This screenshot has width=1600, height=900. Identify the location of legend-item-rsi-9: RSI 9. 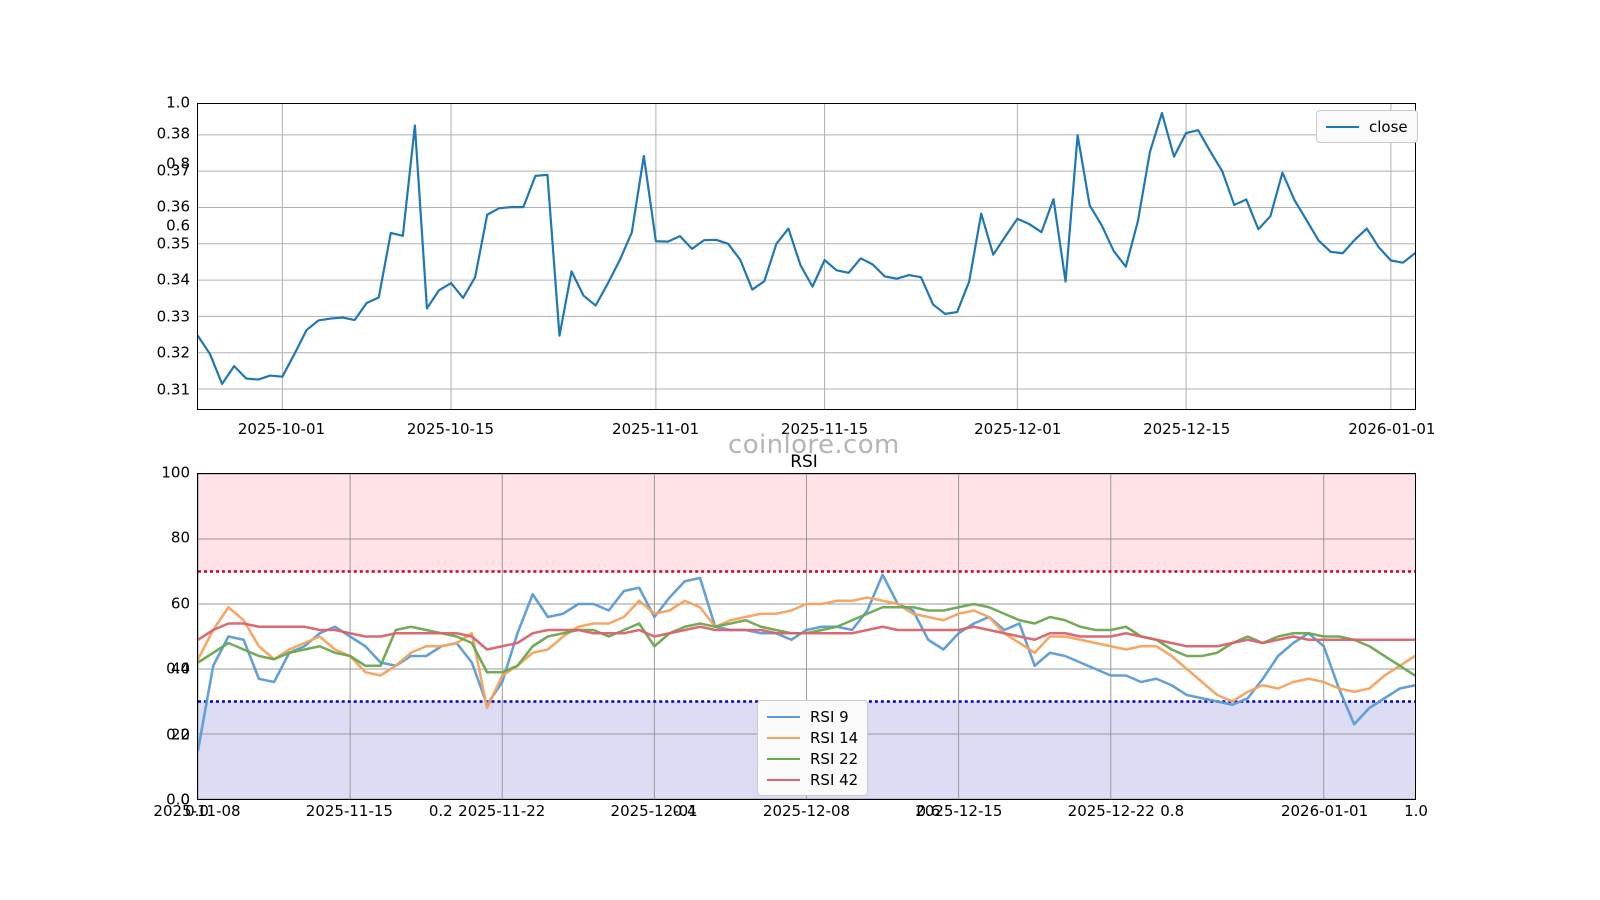
(812, 716).